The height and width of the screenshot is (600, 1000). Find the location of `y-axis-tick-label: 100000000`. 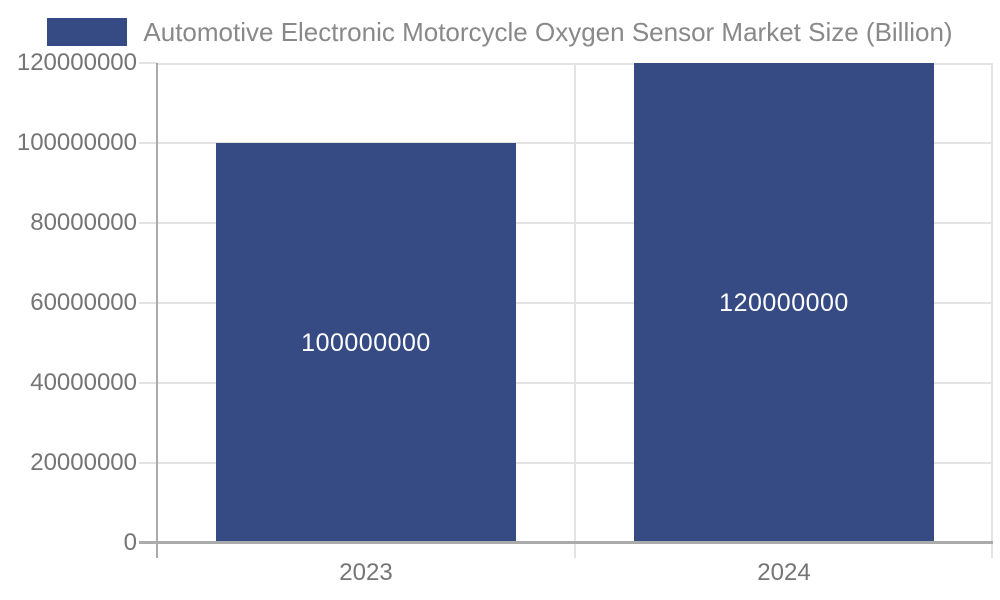

y-axis-tick-label: 100000000 is located at coordinates (76, 142).